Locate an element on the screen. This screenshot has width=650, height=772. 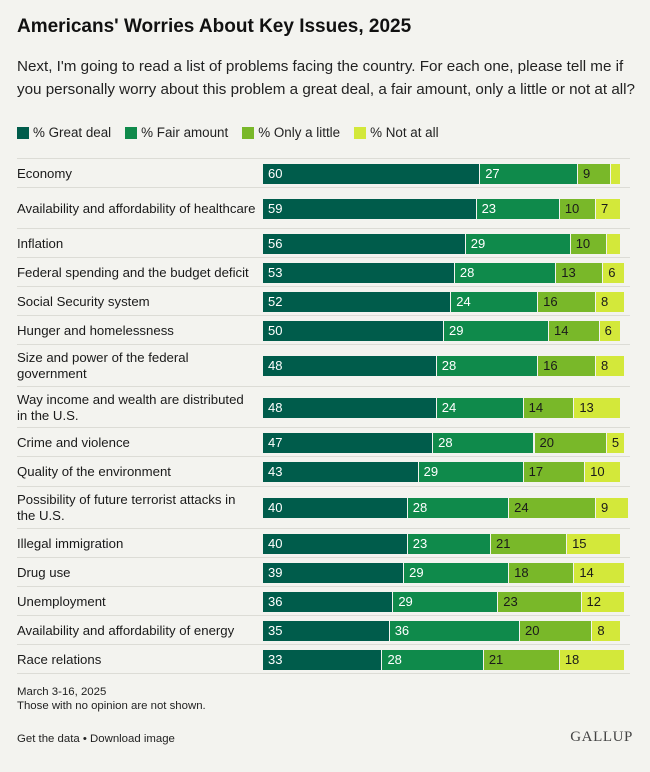
data-label: 13 is located at coordinates (568, 272).